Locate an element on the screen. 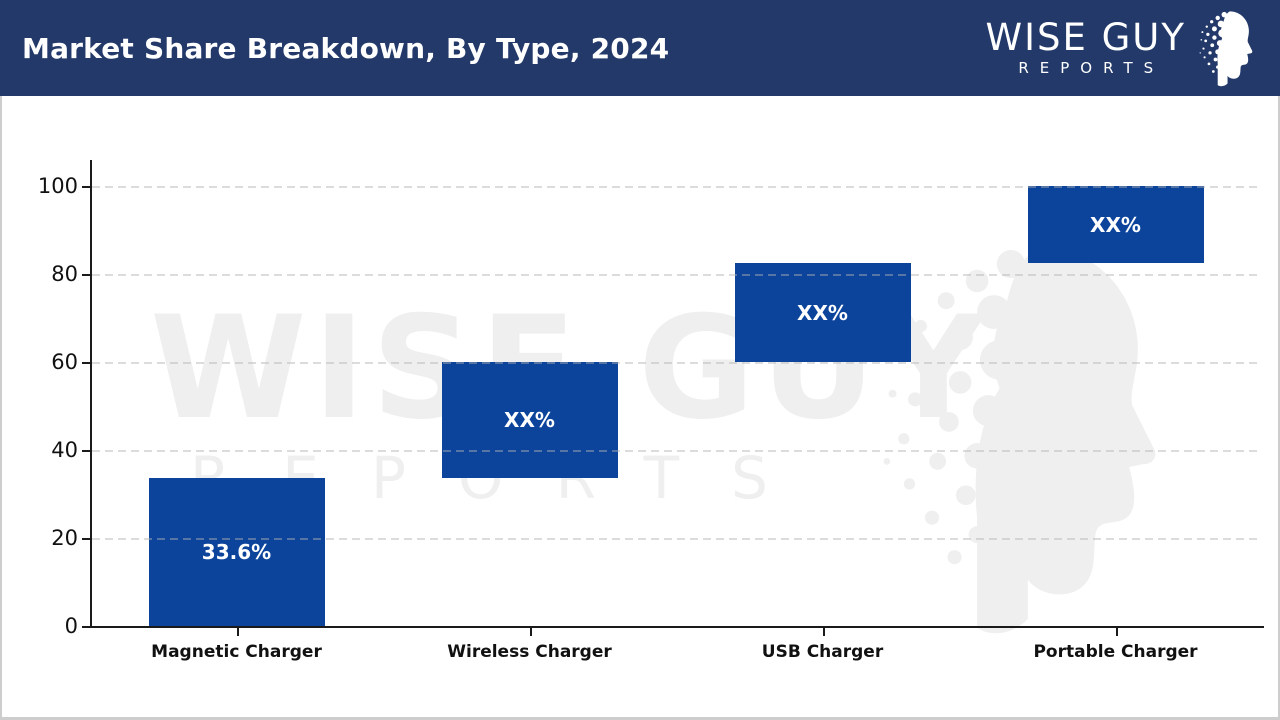 Image resolution: width=1280 pixels, height=720 pixels. y-tick-label: 0 is located at coordinates (71, 626).